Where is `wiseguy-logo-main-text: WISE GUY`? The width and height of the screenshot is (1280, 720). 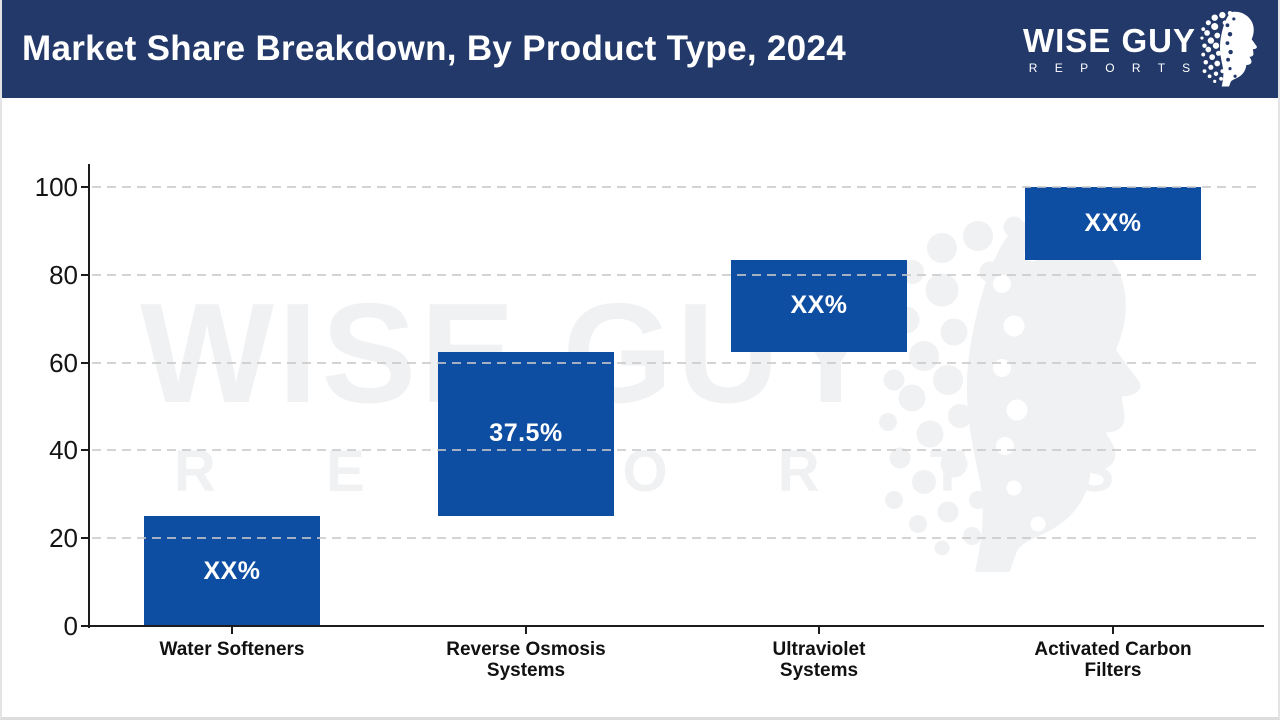
wiseguy-logo-main-text: WISE GUY is located at coordinates (1109, 40).